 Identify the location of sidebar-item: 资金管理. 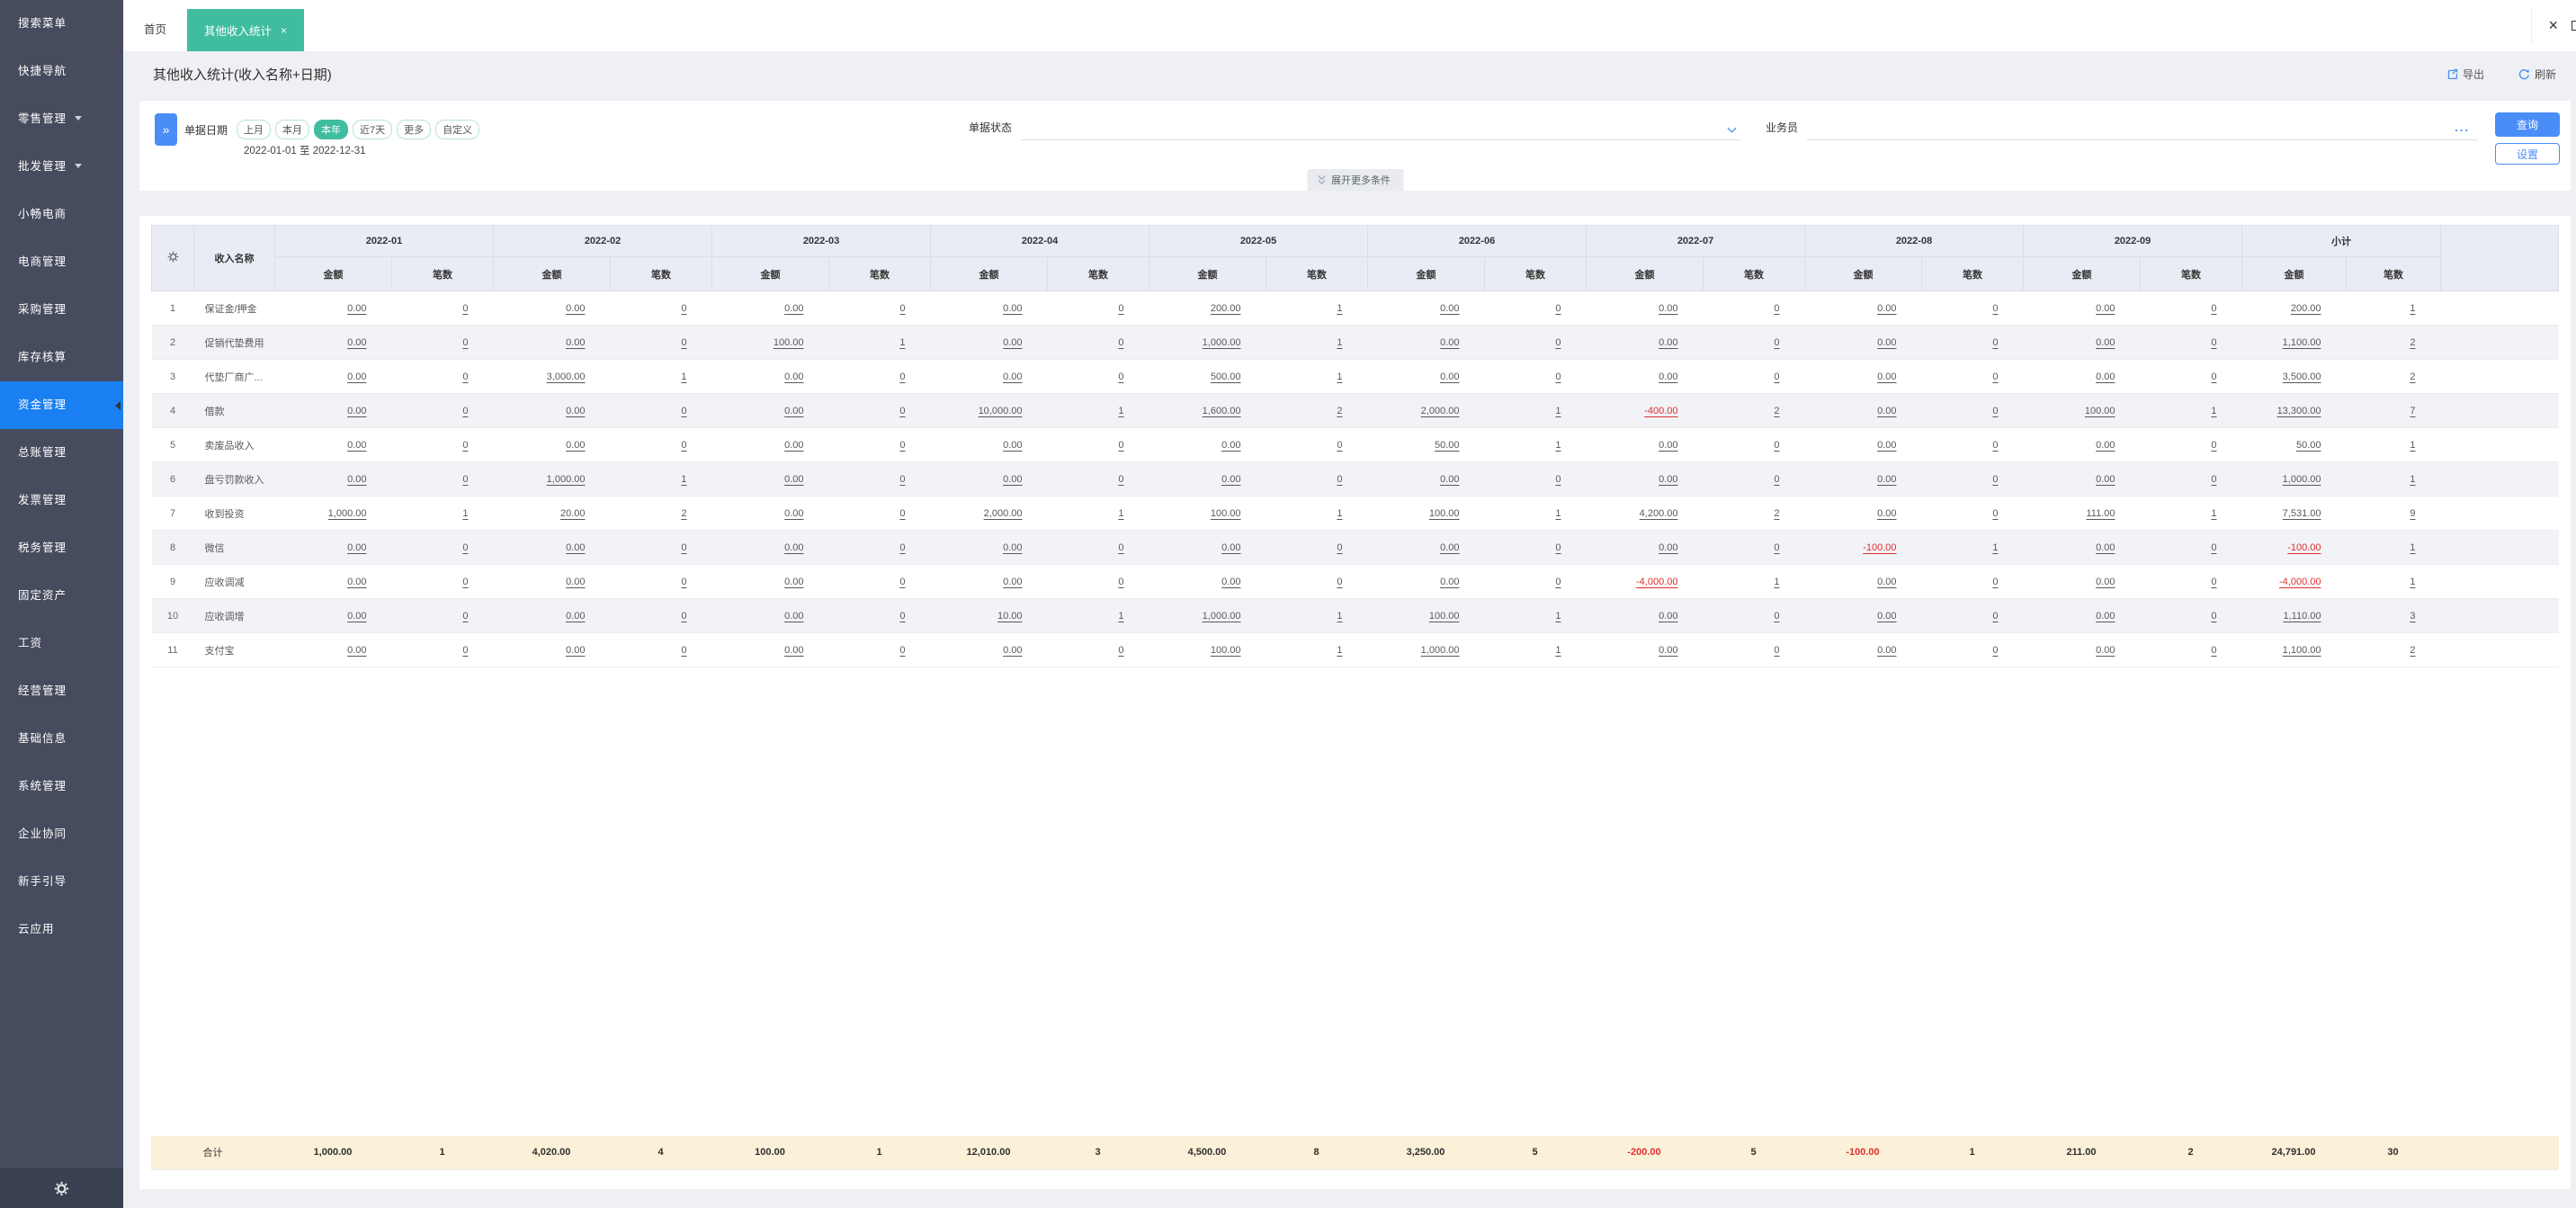
(61, 405).